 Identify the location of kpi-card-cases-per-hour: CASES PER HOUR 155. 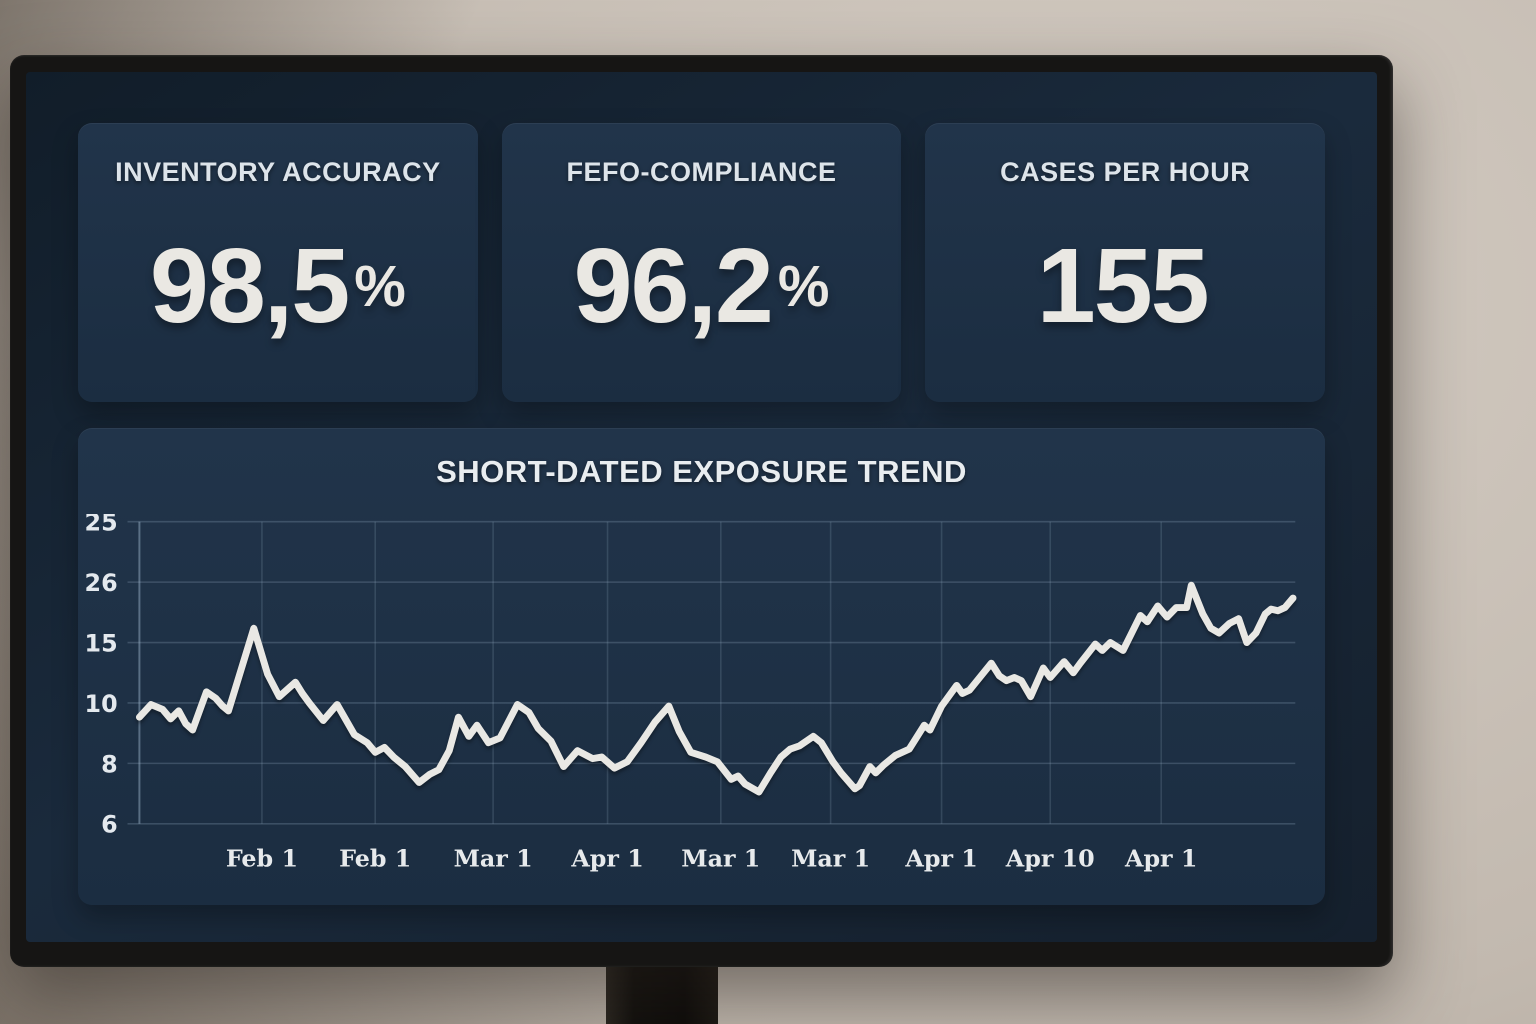
(1125, 262).